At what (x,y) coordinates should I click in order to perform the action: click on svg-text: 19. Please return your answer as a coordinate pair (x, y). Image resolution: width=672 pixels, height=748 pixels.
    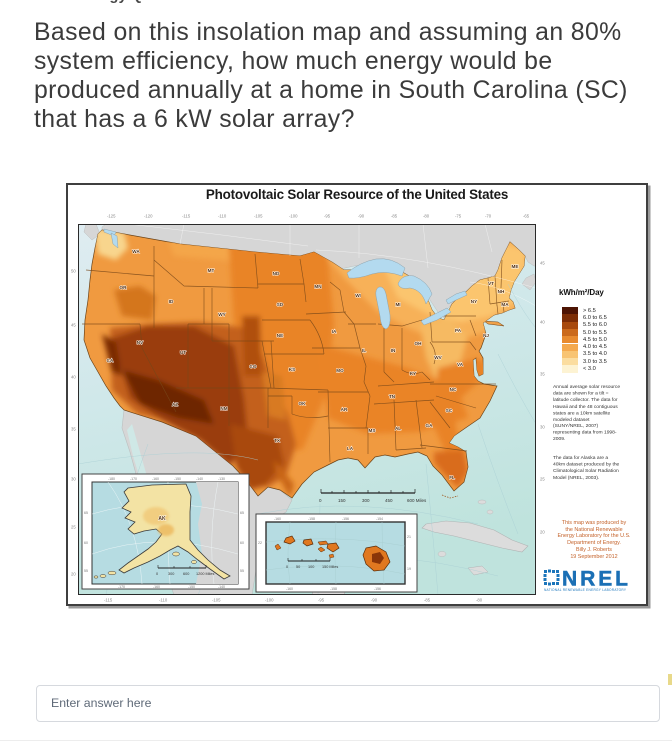
    Looking at the image, I should click on (409, 569).